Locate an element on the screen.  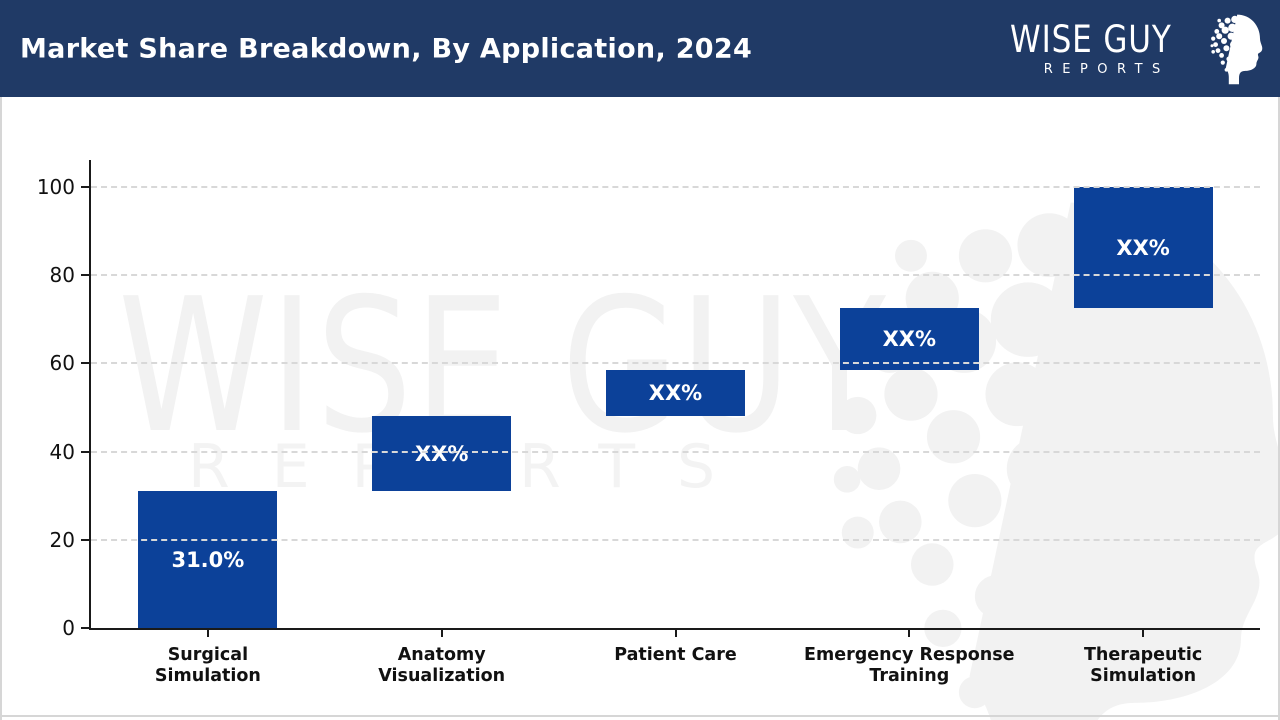
bar-value-label-patient-care: XX% is located at coordinates (675, 393).